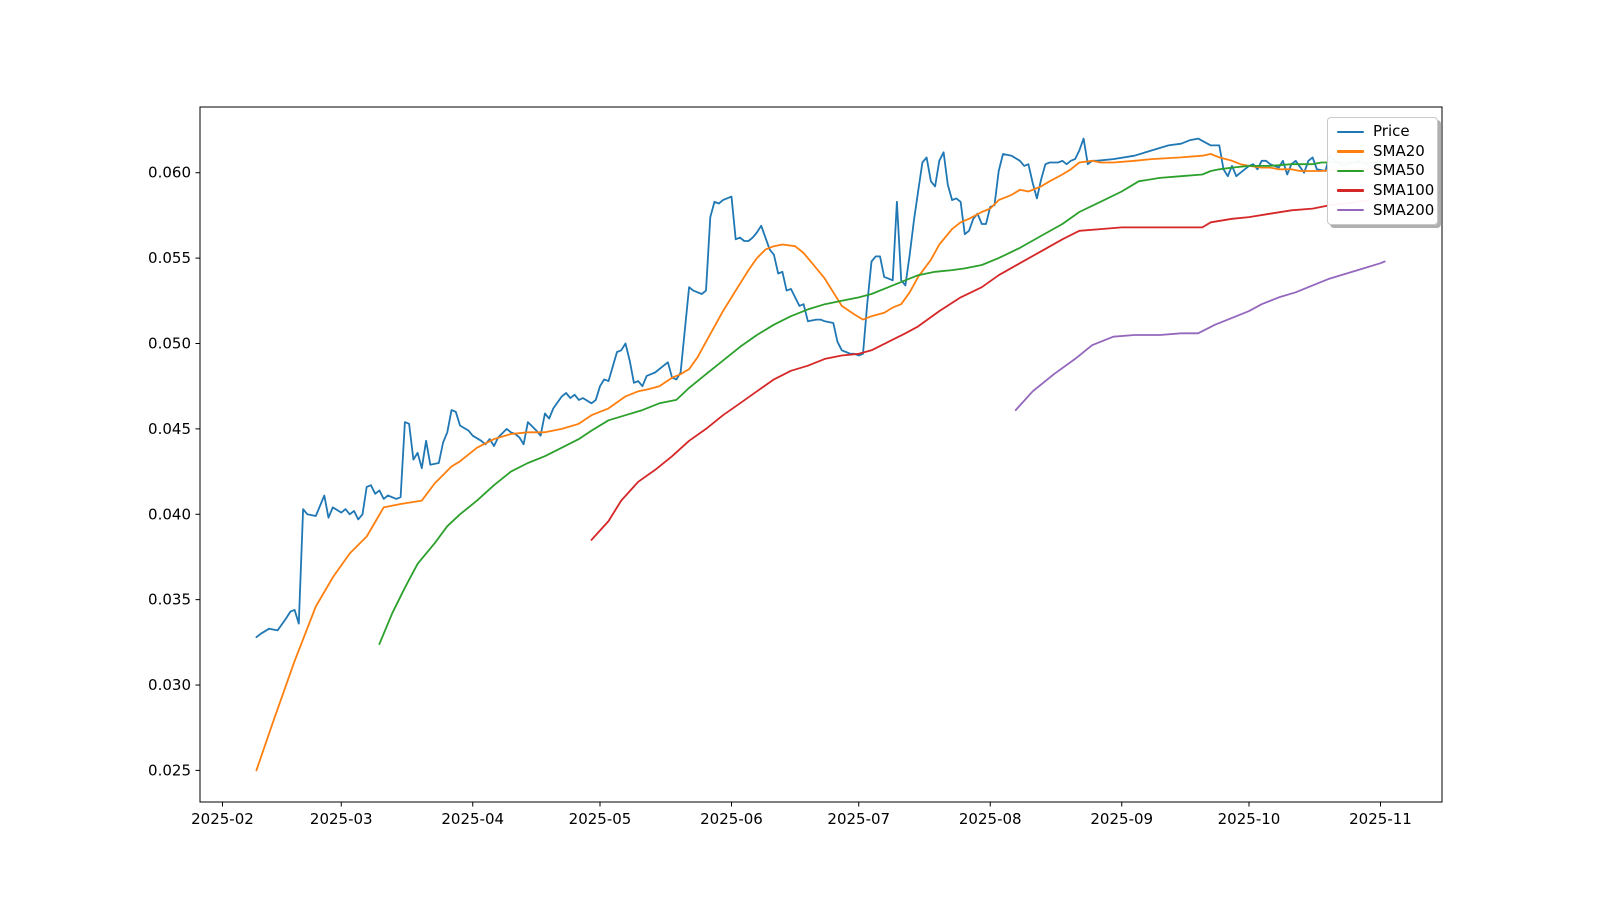 This screenshot has width=1600, height=900. Describe the element at coordinates (1380, 819) in the screenshot. I see `x-tick-label-2025-11: 2025-11` at that location.